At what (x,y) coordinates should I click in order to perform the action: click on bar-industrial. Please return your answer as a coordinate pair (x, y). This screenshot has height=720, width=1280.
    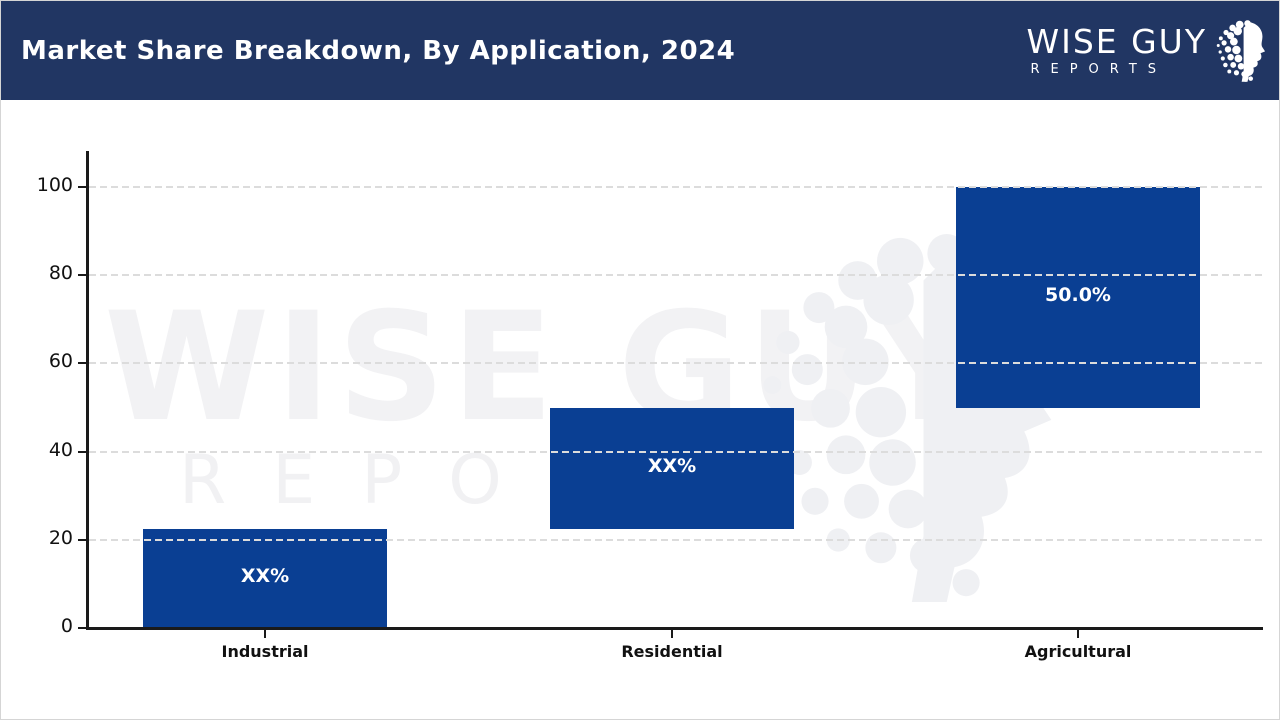
    Looking at the image, I should click on (265, 578).